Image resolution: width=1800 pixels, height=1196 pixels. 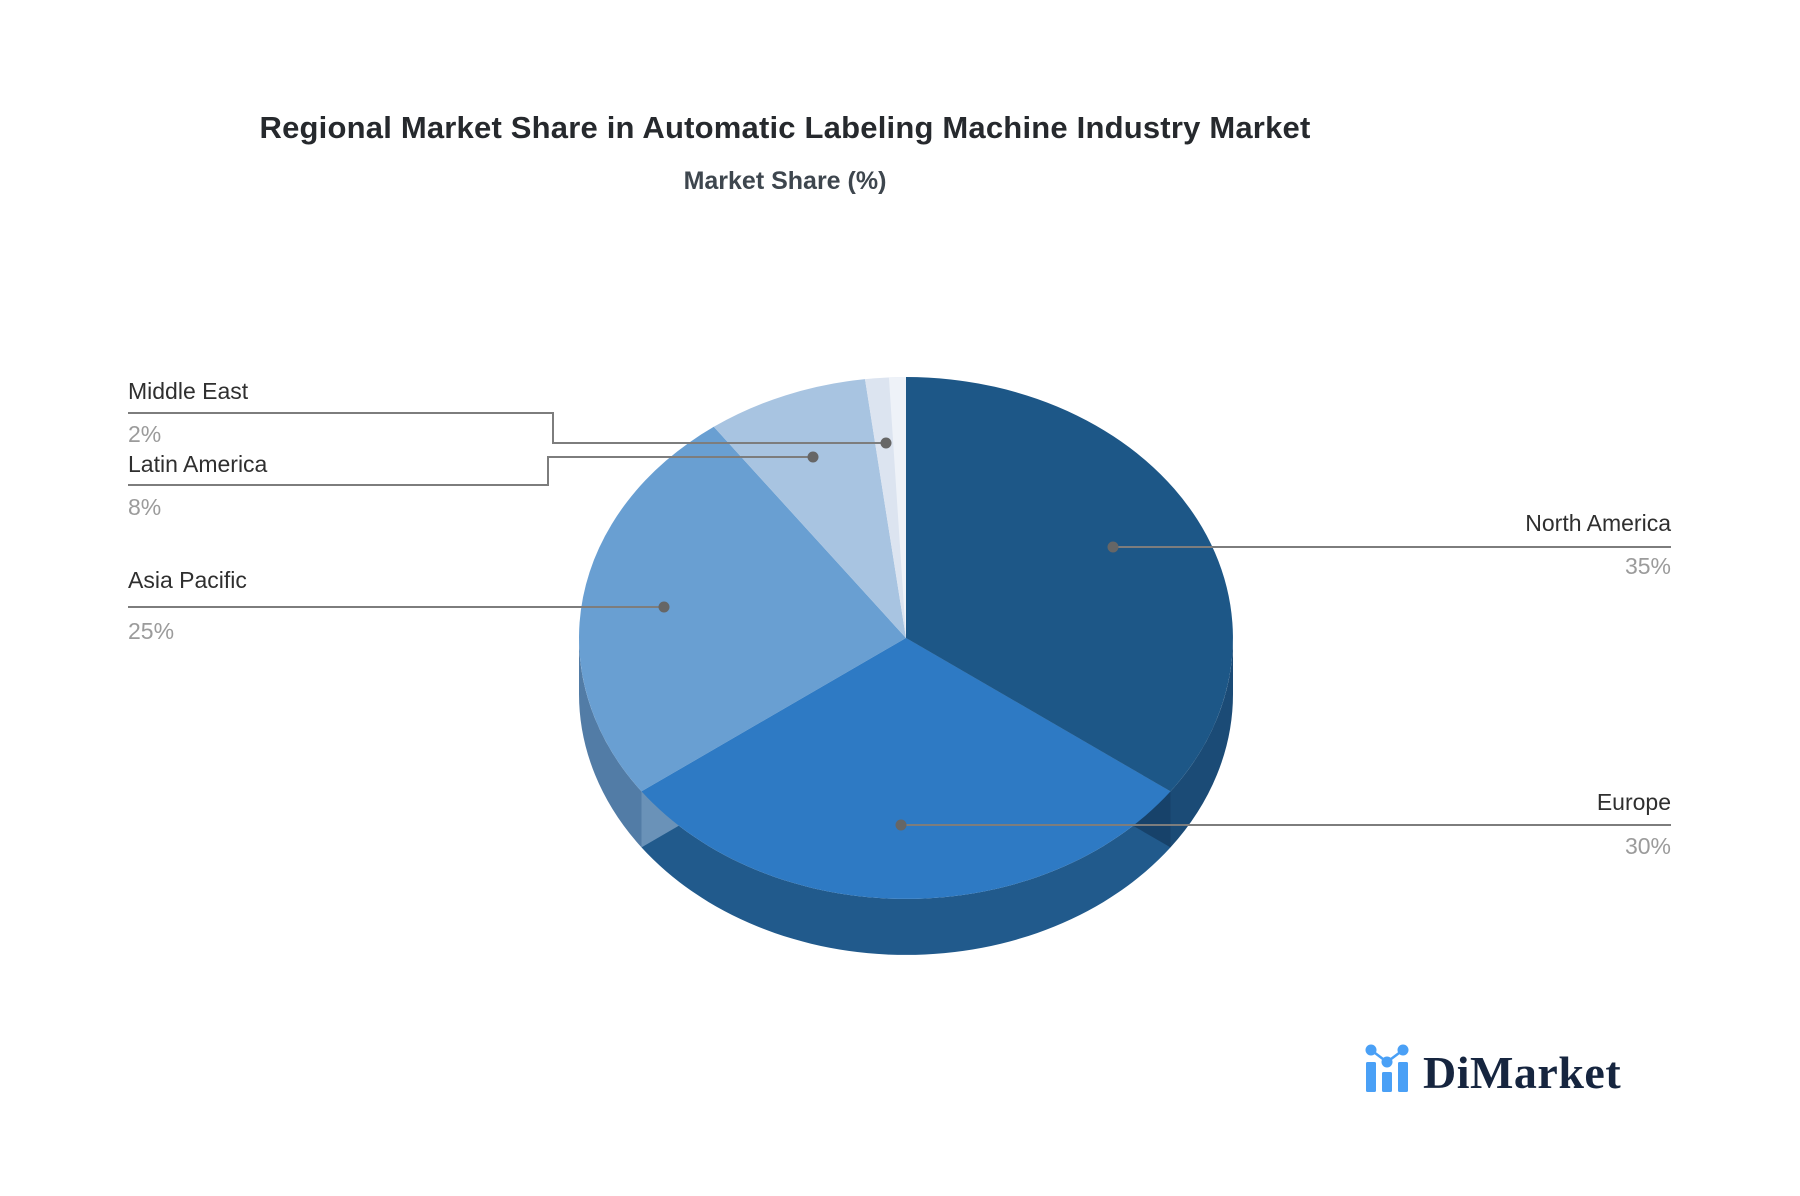 What do you see at coordinates (1522, 1072) in the screenshot?
I see `brand-name: DiMarket` at bounding box center [1522, 1072].